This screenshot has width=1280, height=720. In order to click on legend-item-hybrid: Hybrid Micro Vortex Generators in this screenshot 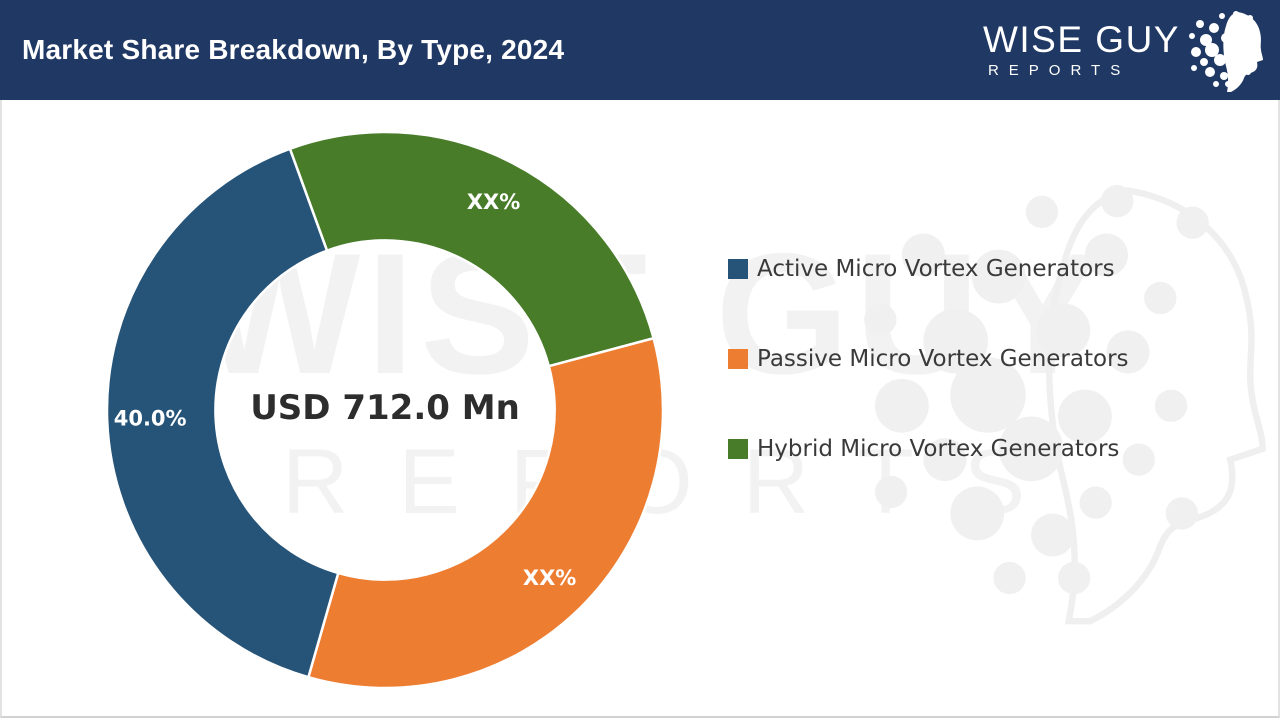, I will do `click(928, 449)`.